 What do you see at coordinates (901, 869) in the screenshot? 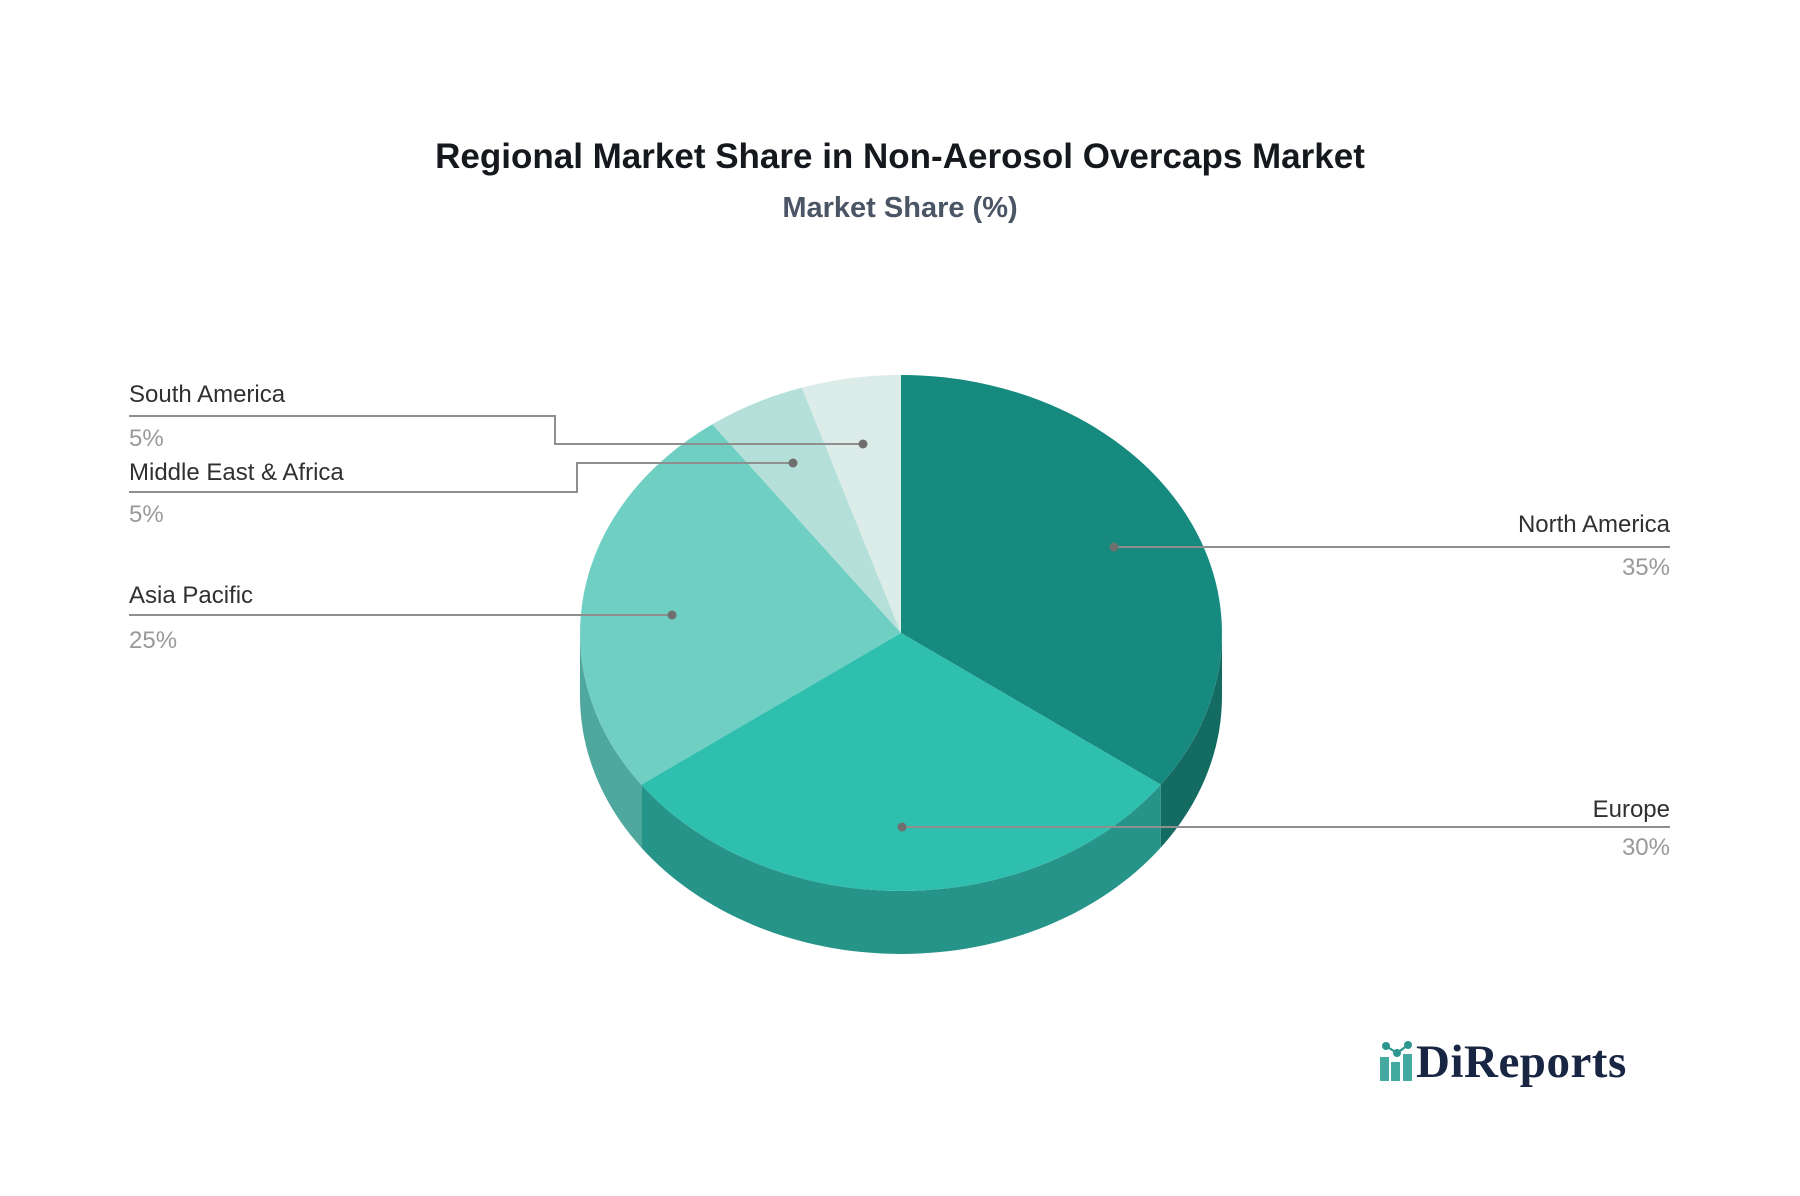
I see `pie-slice-side-europe` at bounding box center [901, 869].